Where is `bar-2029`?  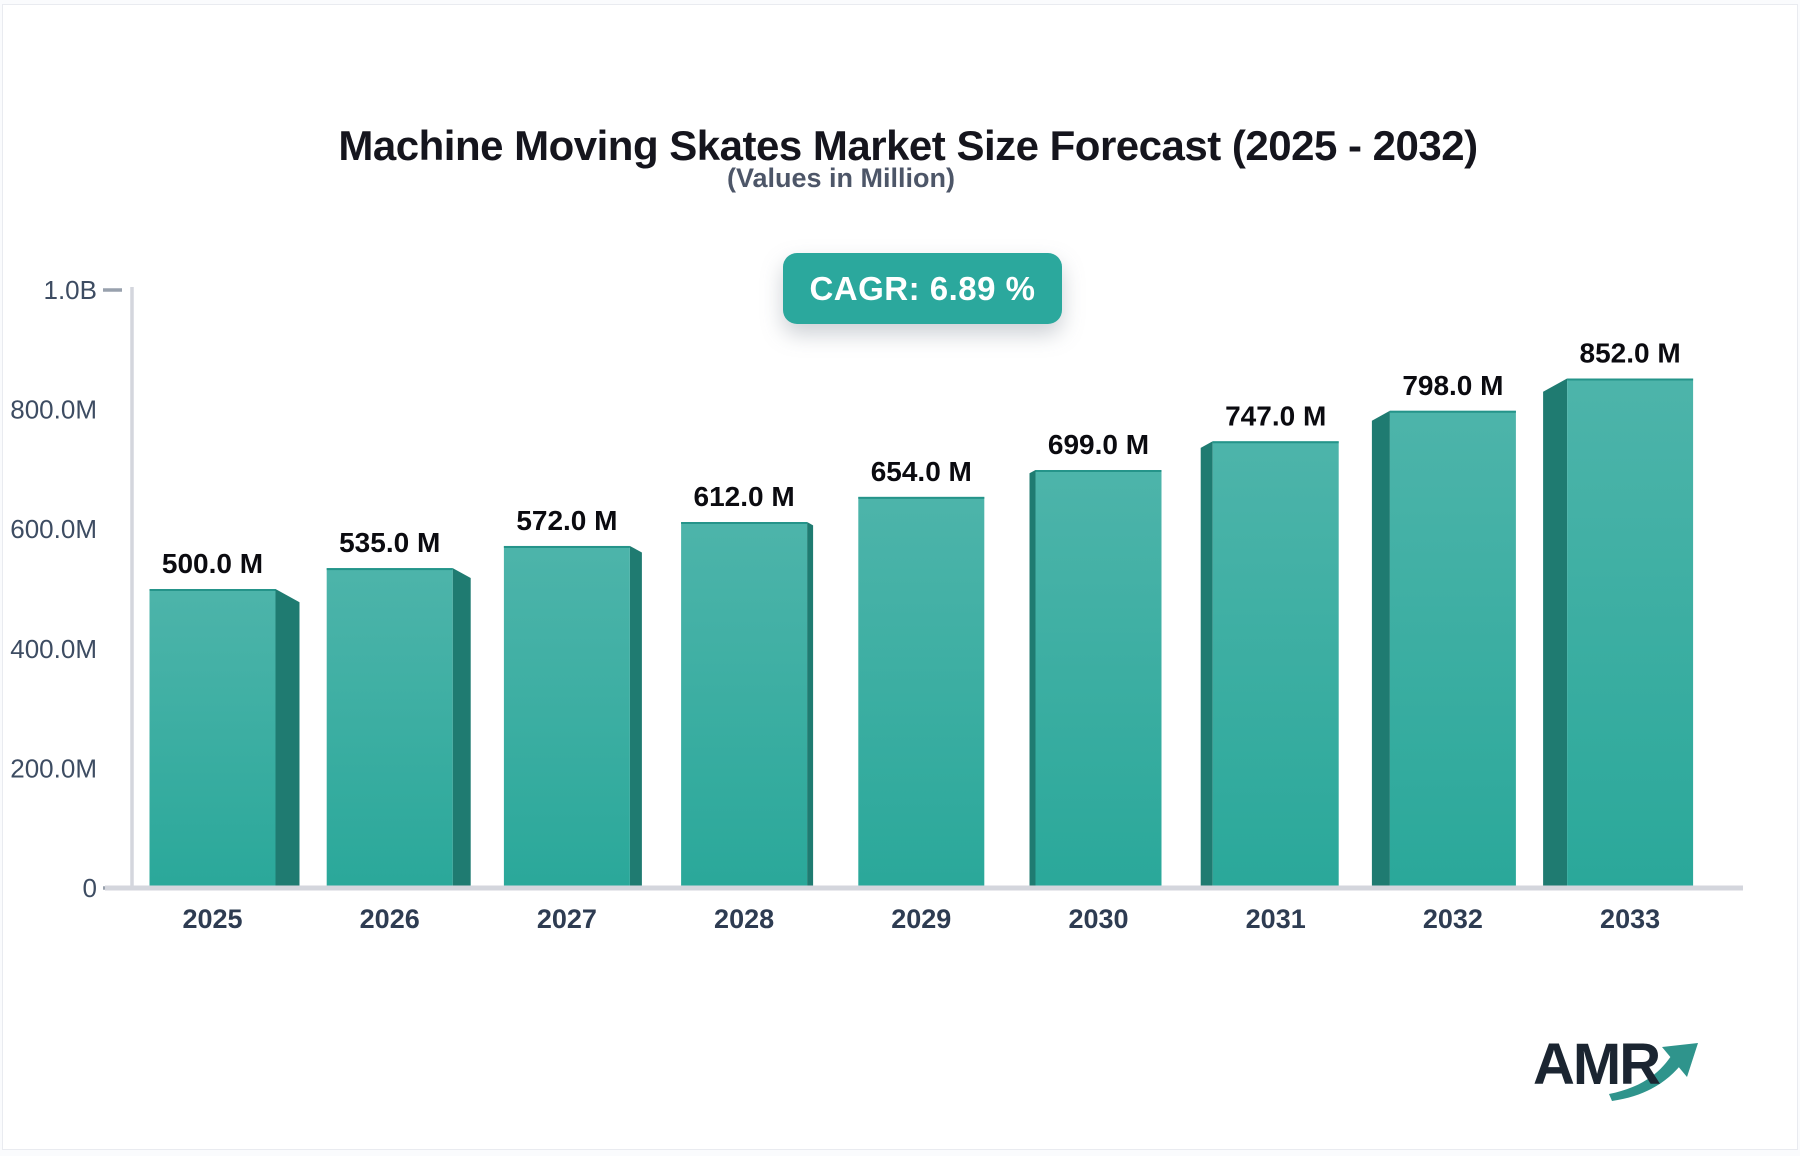 bar-2029 is located at coordinates (921, 692).